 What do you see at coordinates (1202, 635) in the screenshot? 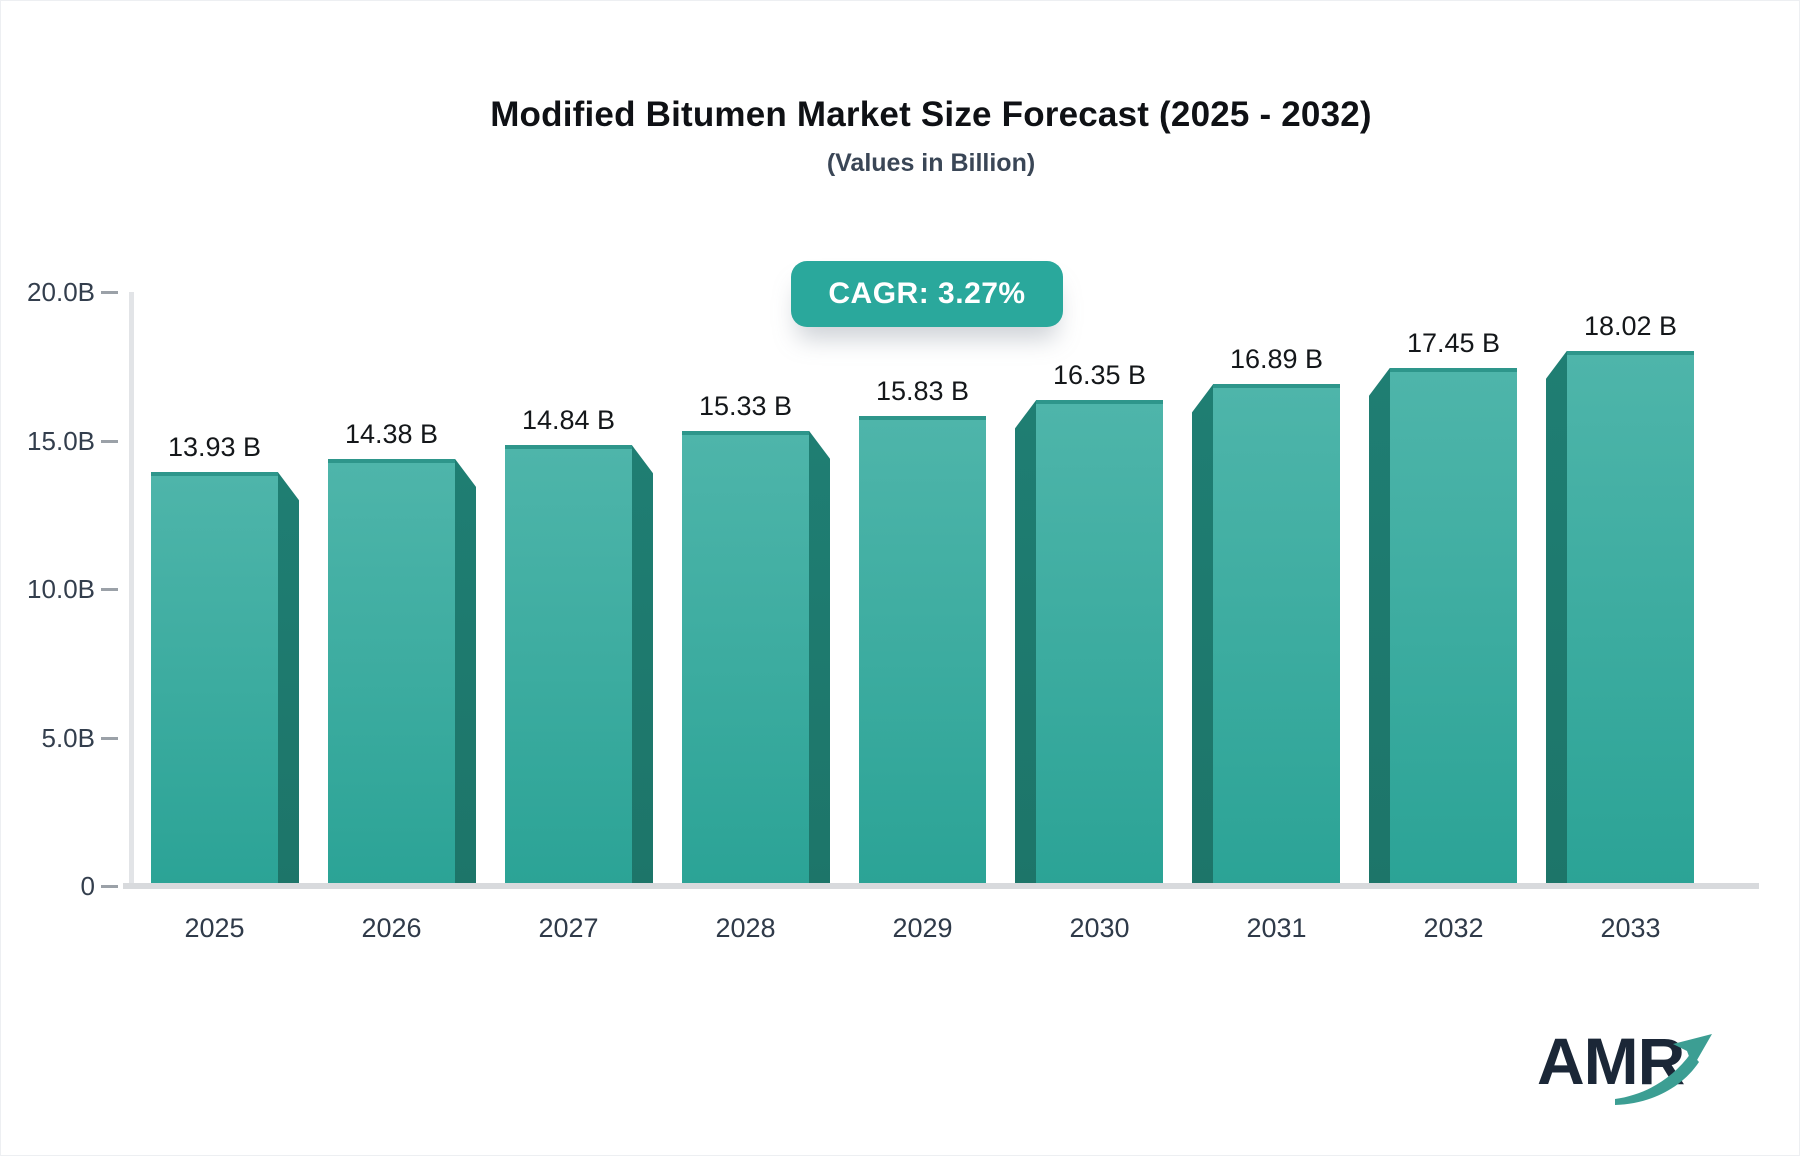
I see `bar-2031-side` at bounding box center [1202, 635].